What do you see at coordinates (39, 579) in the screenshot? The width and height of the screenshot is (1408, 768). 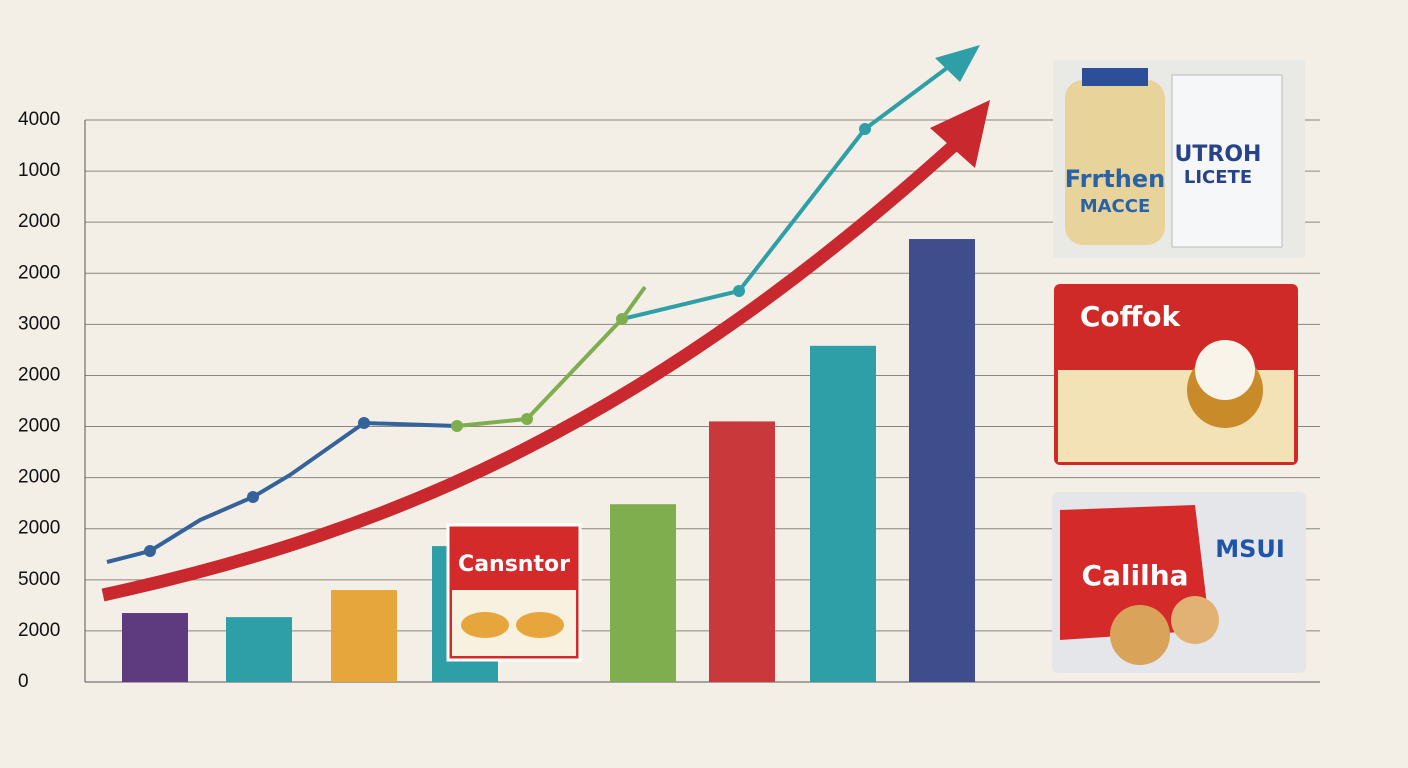 I see `y-tick-label: 5000` at bounding box center [39, 579].